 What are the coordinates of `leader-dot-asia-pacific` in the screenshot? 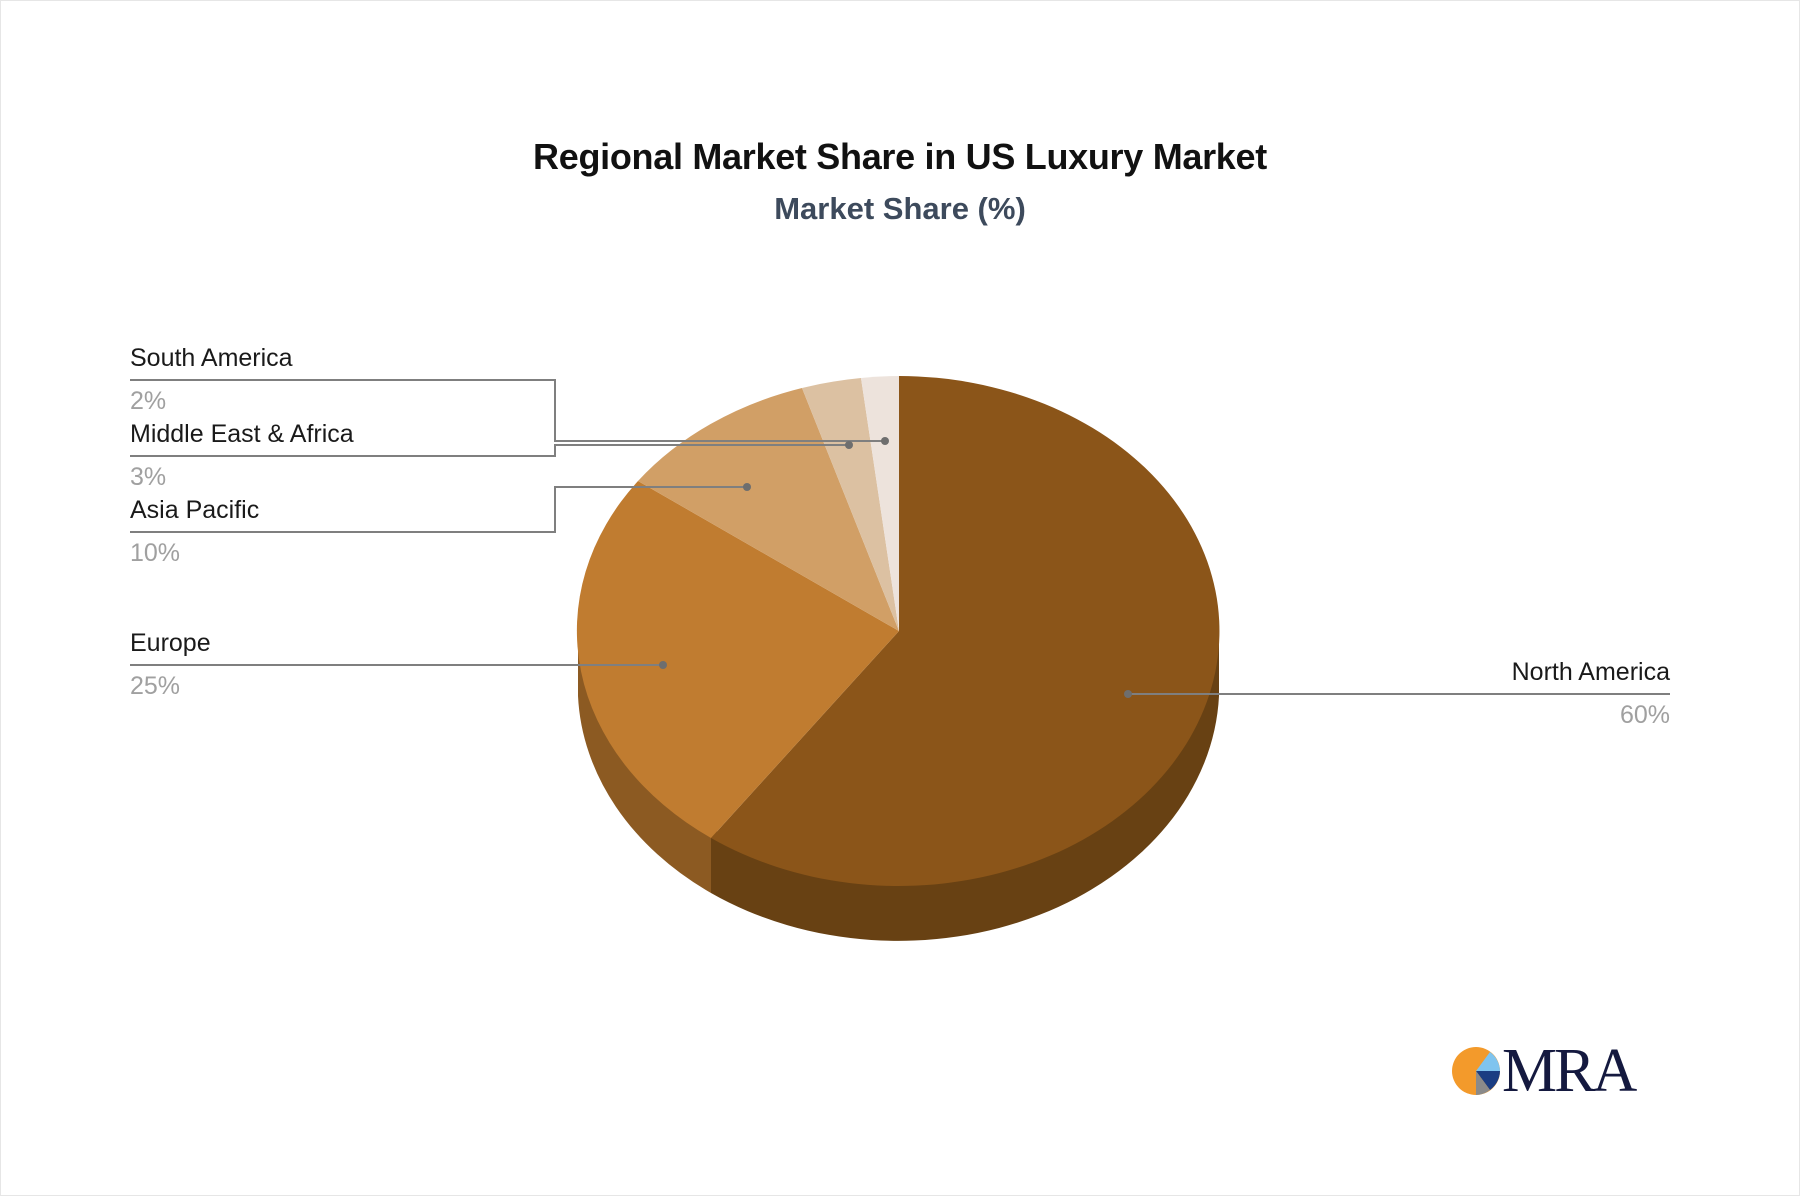 It's located at (747, 487).